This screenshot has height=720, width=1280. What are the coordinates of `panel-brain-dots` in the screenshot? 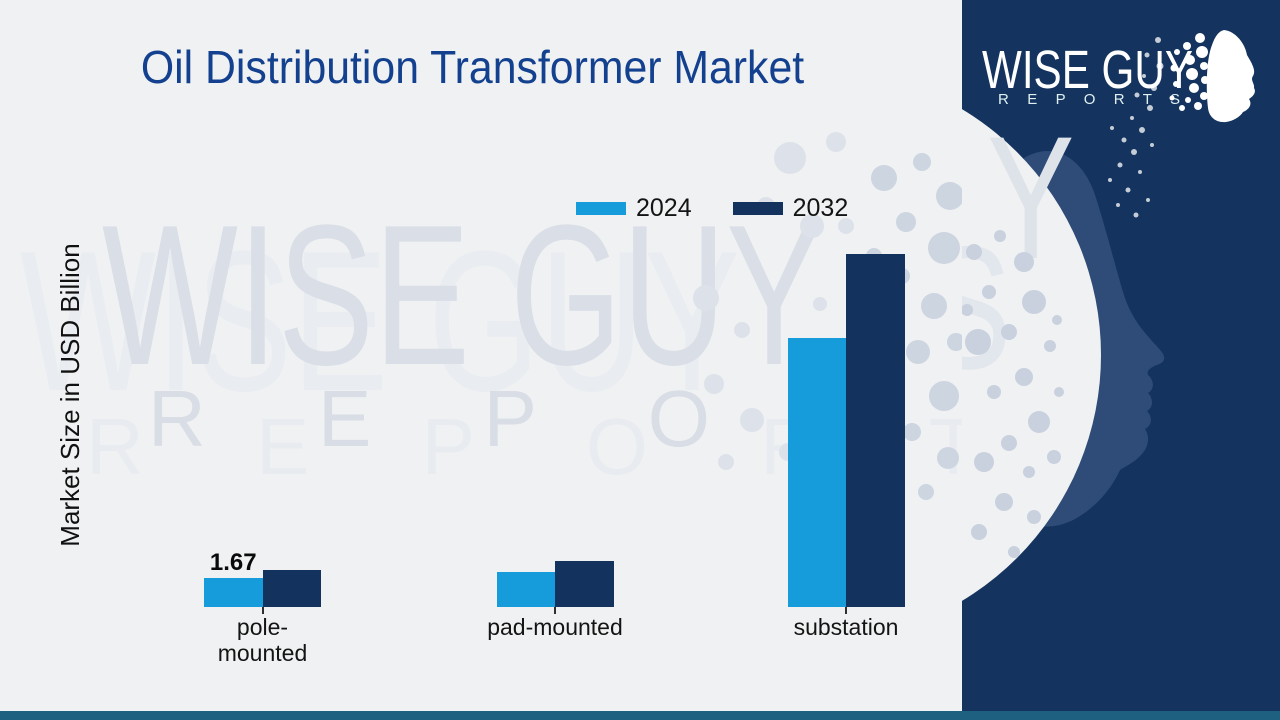 It's located at (1013, 394).